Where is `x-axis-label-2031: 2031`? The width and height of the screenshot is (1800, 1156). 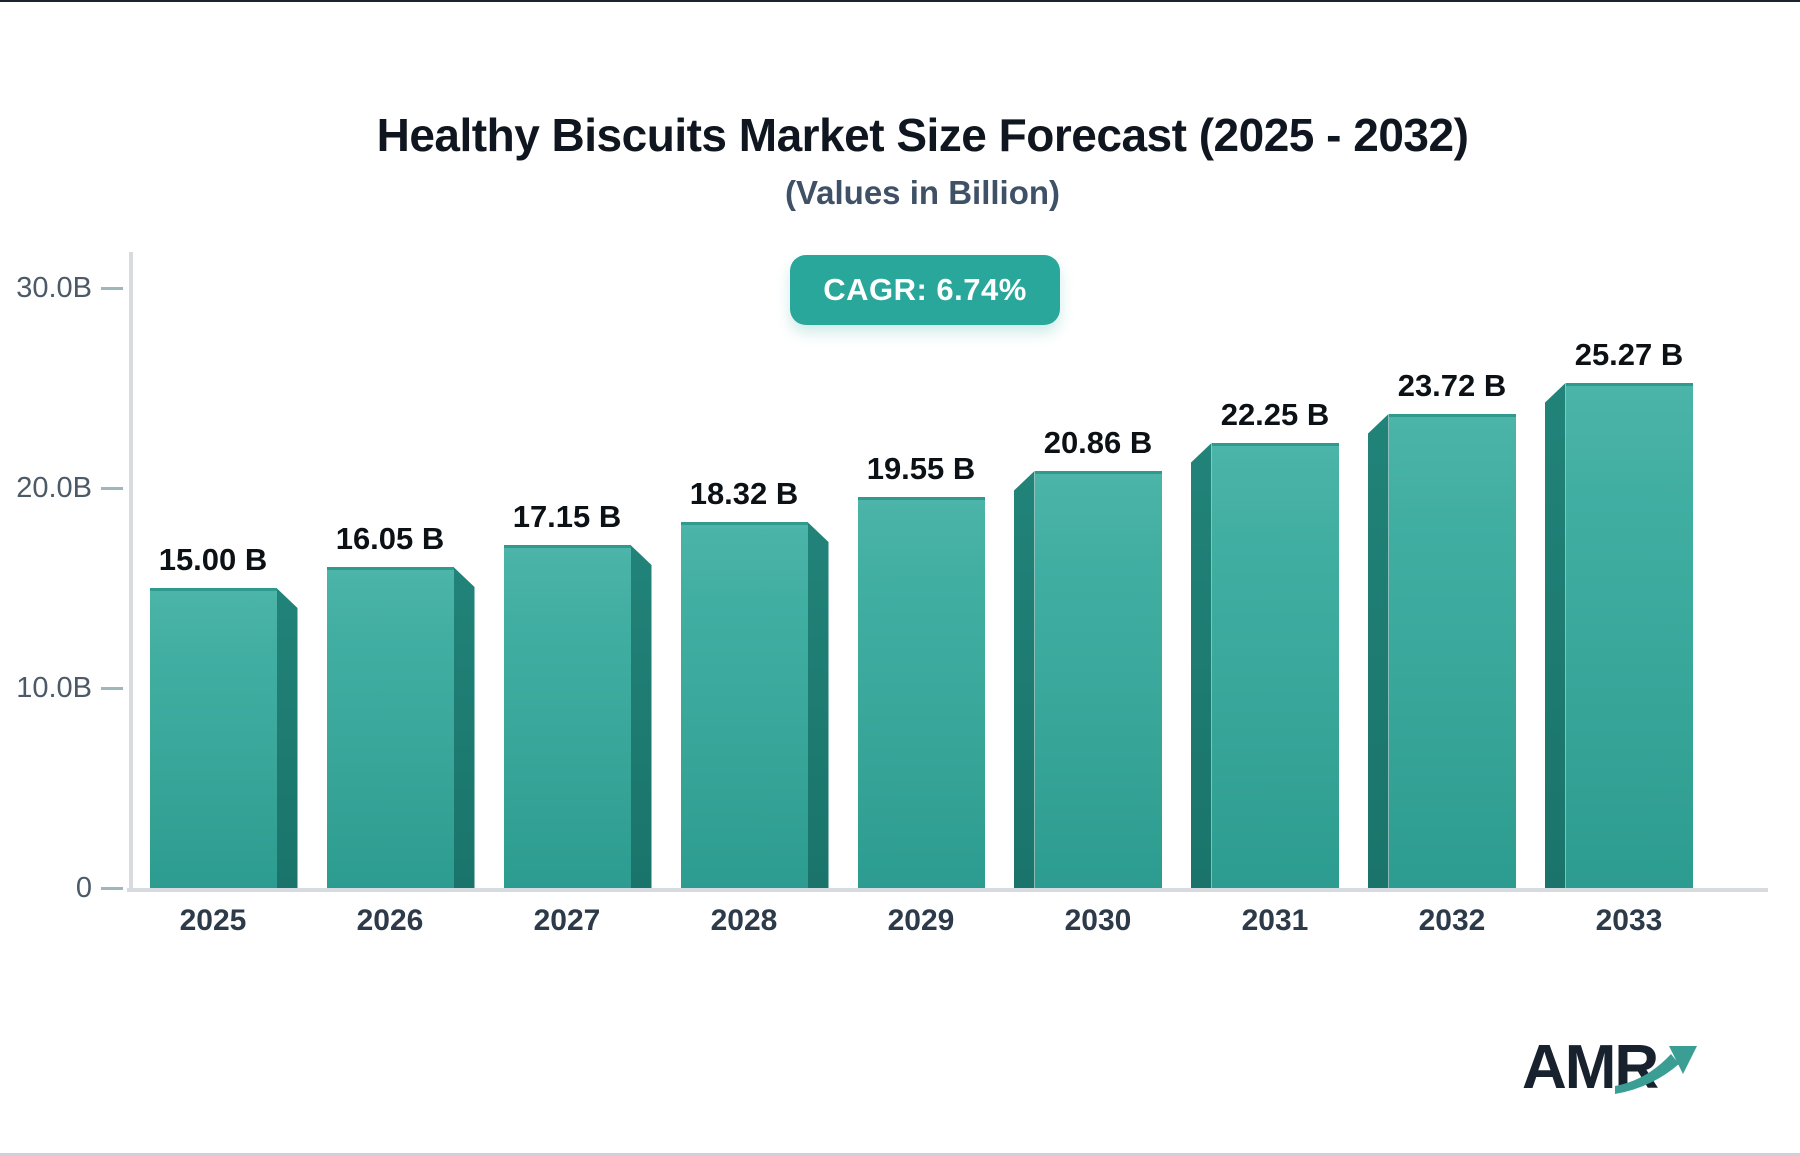 x-axis-label-2031: 2031 is located at coordinates (1275, 920).